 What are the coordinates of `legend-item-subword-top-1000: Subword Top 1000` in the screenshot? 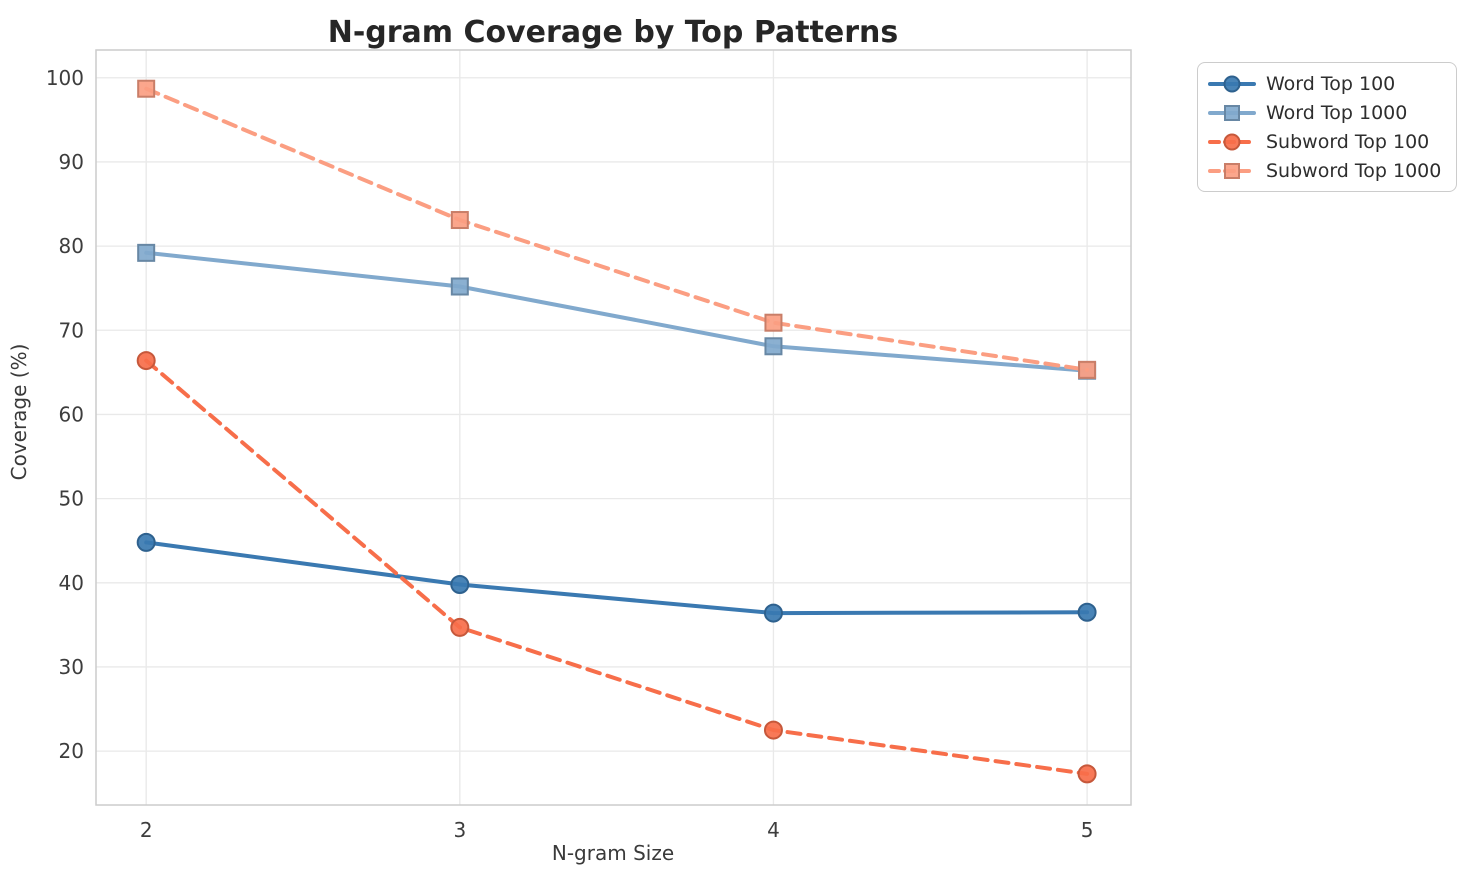 It's located at (1326, 171).